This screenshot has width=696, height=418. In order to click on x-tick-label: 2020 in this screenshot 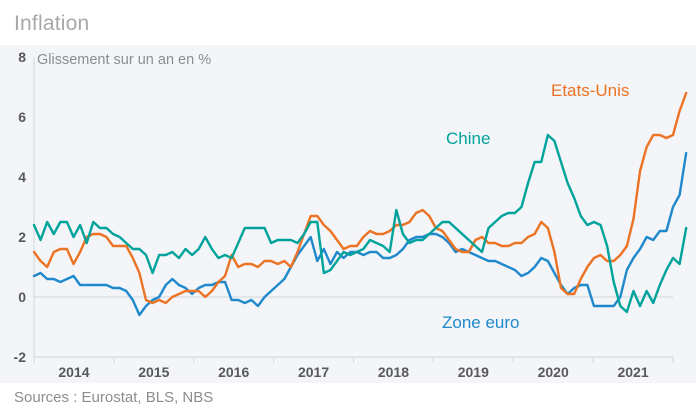, I will do `click(553, 372)`.